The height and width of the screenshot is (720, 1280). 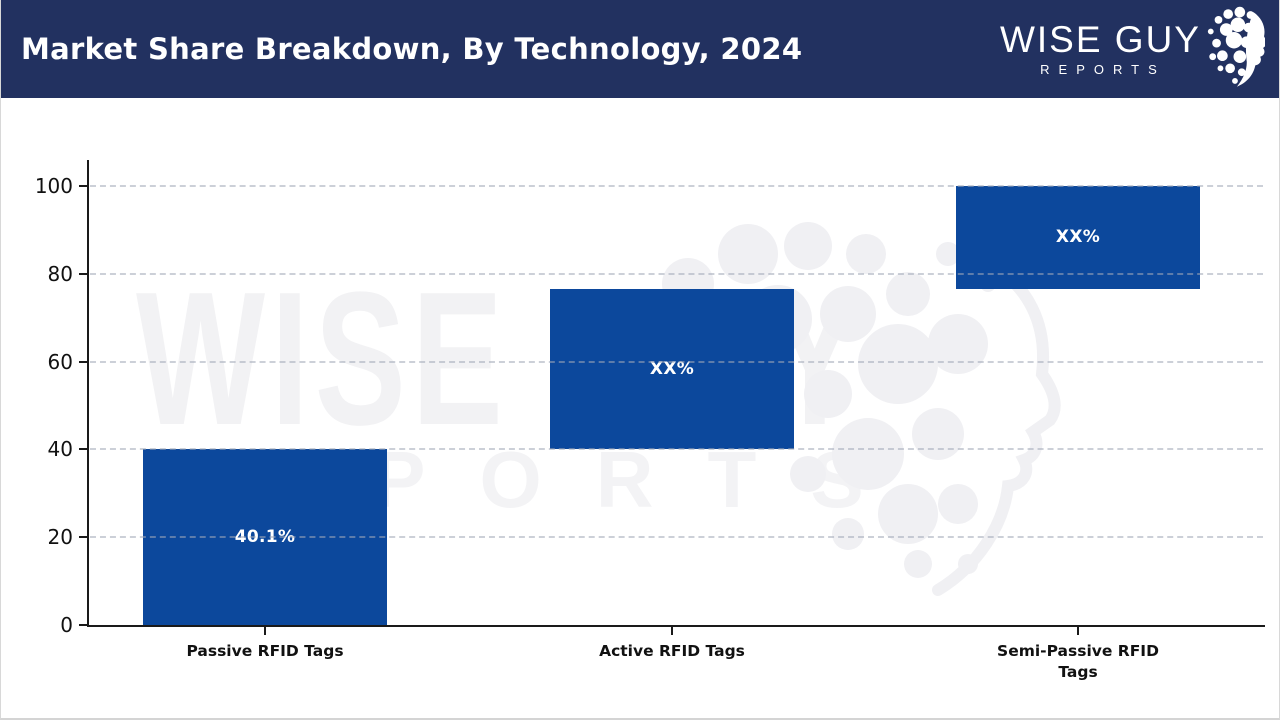 I want to click on x-category-label: Semi-Passive RFID Tags, so click(x=1078, y=661).